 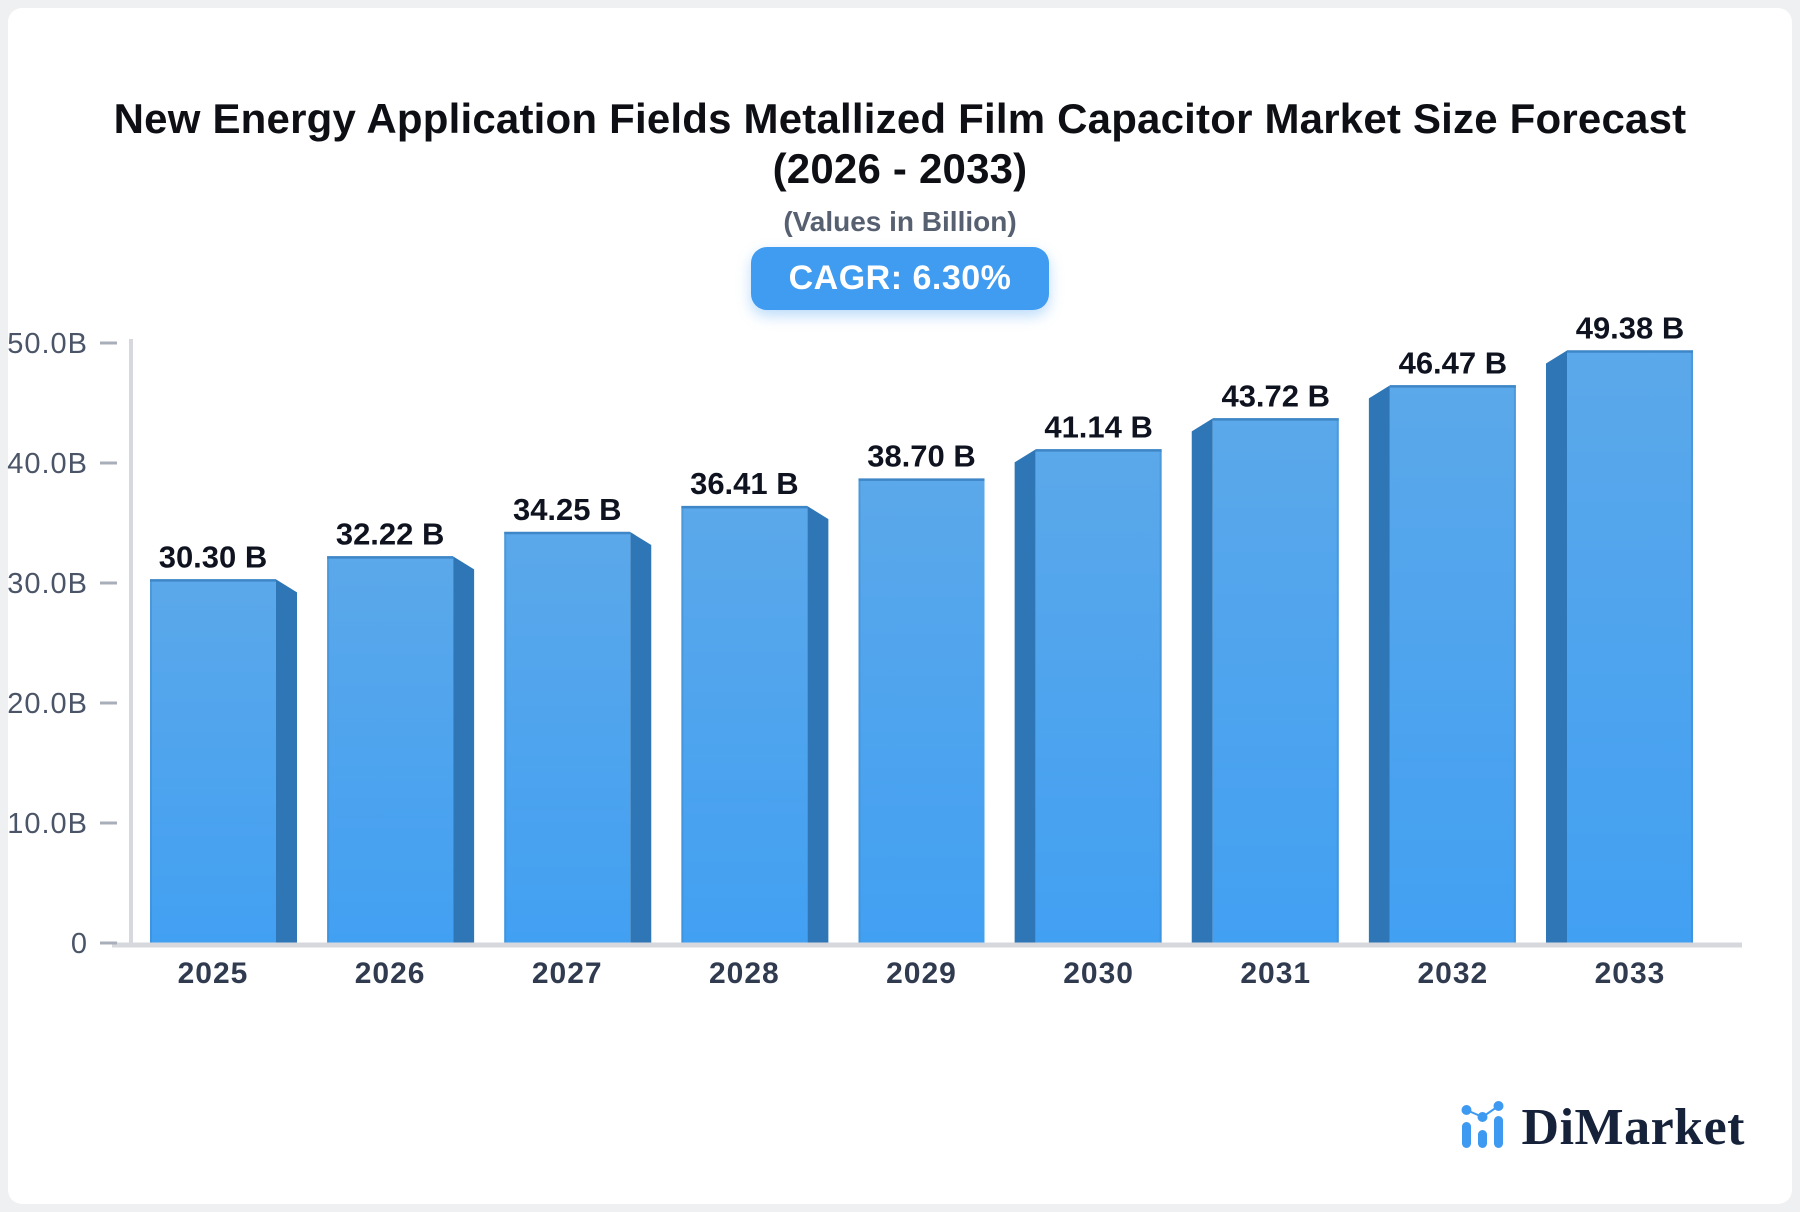 I want to click on chart-title-line2: (2026 - 2033), so click(x=900, y=168).